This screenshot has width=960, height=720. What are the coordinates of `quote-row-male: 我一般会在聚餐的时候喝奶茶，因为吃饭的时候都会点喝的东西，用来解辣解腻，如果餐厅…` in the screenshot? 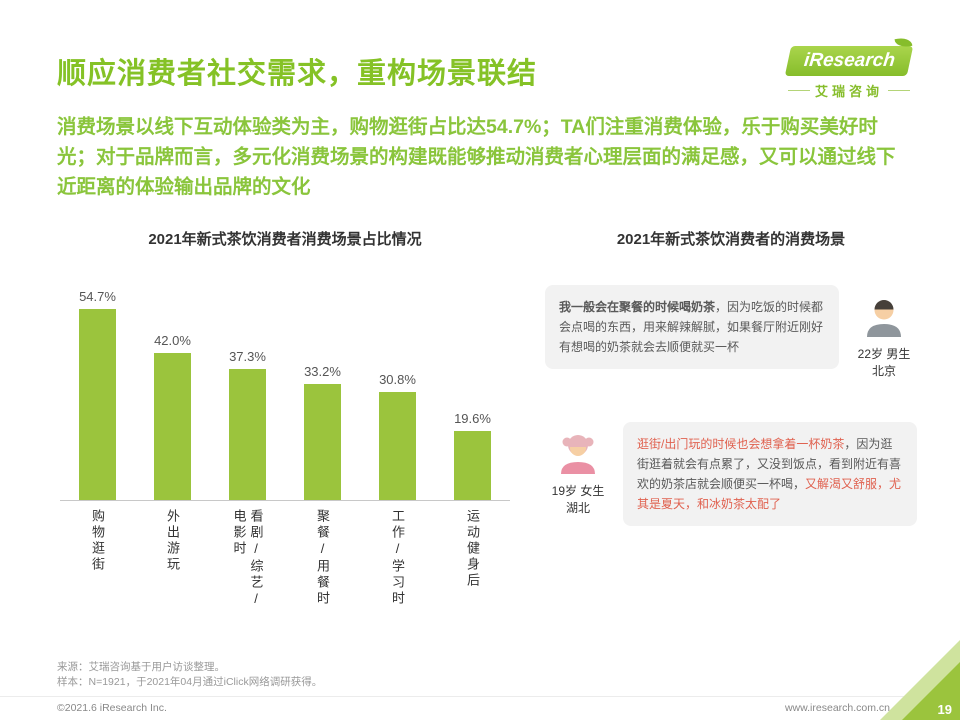 It's located at (731, 332).